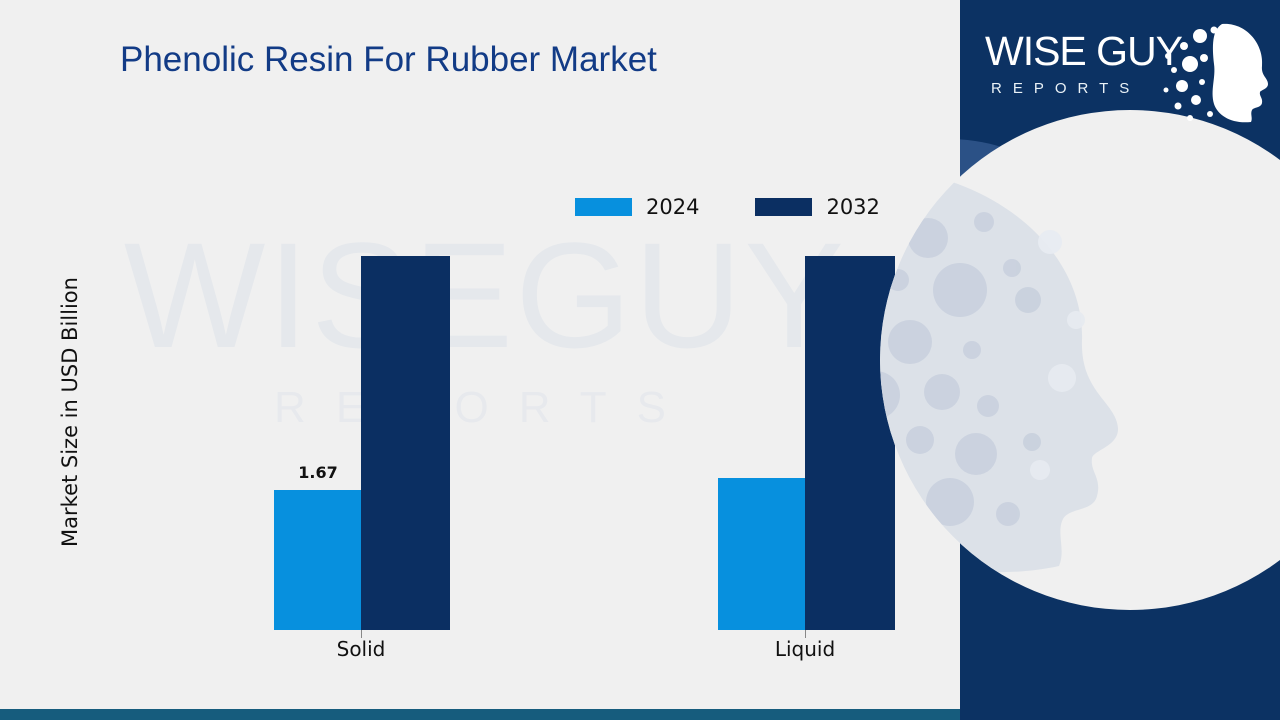 The height and width of the screenshot is (720, 1280). What do you see at coordinates (1066, 88) in the screenshot?
I see `logo-secondary-text: REPORTS` at bounding box center [1066, 88].